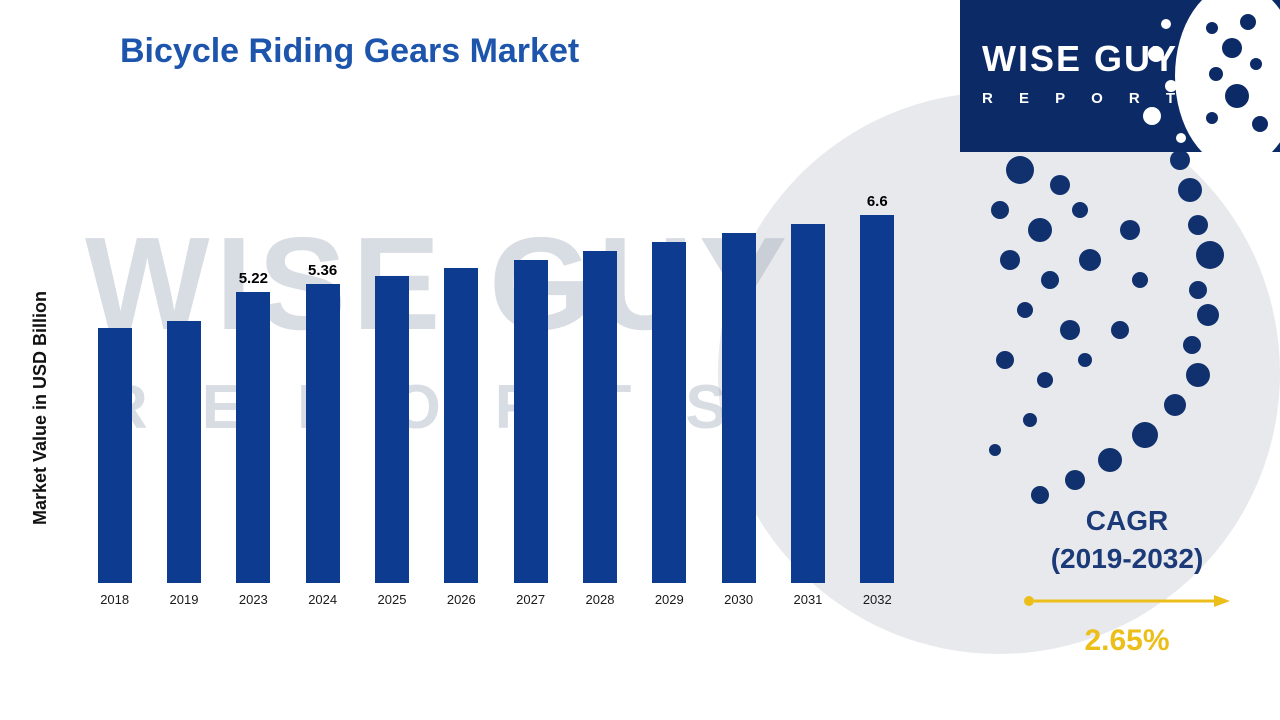 The width and height of the screenshot is (1280, 720). Describe the element at coordinates (322, 433) in the screenshot. I see `bar-2024` at that location.